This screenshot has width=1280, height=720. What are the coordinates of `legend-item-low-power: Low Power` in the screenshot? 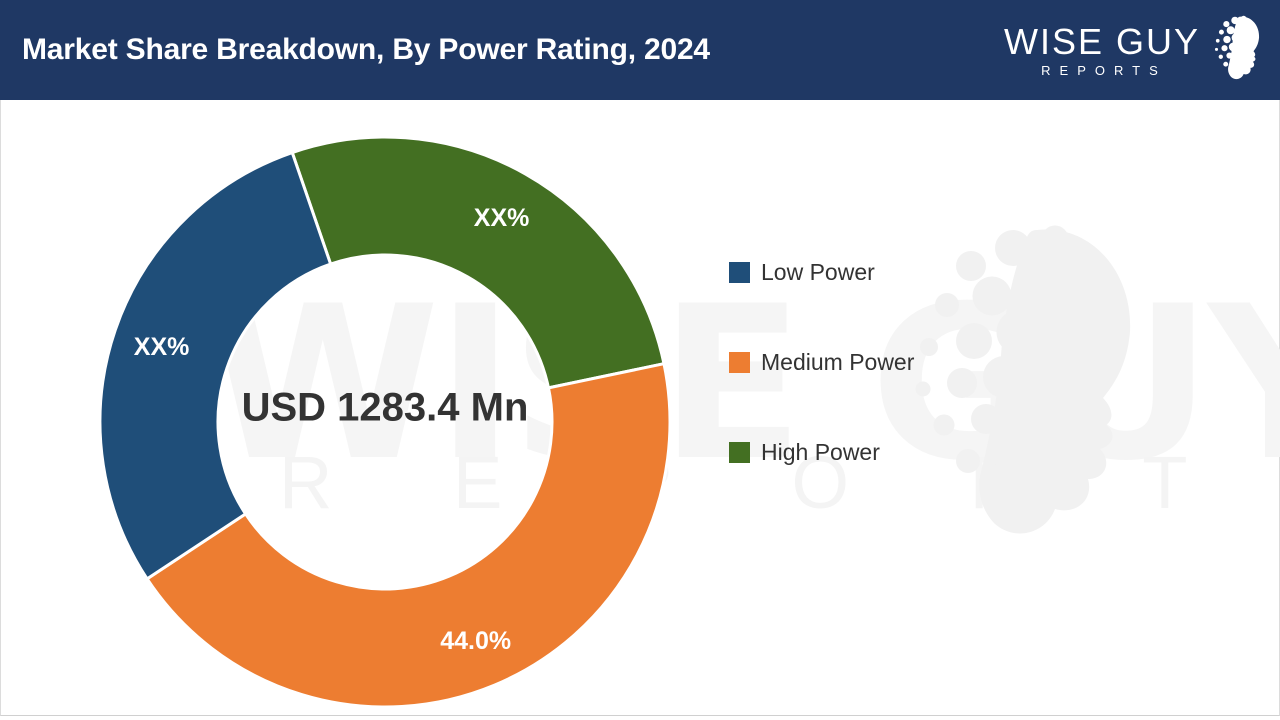 It's located at (821, 272).